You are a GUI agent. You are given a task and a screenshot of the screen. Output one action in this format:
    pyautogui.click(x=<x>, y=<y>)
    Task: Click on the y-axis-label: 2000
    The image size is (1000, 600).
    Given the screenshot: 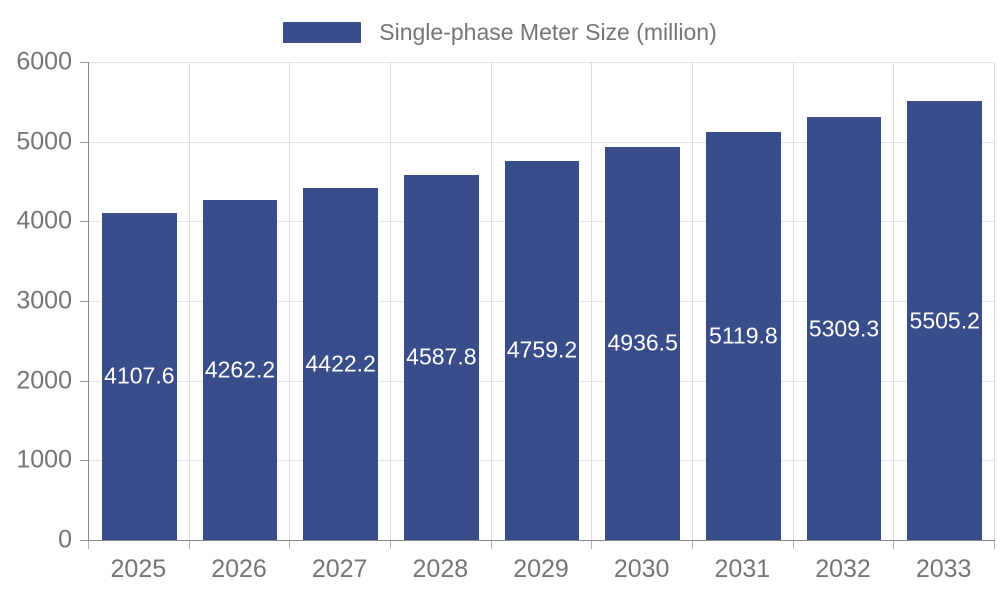 What is the action you would take?
    pyautogui.click(x=44, y=380)
    